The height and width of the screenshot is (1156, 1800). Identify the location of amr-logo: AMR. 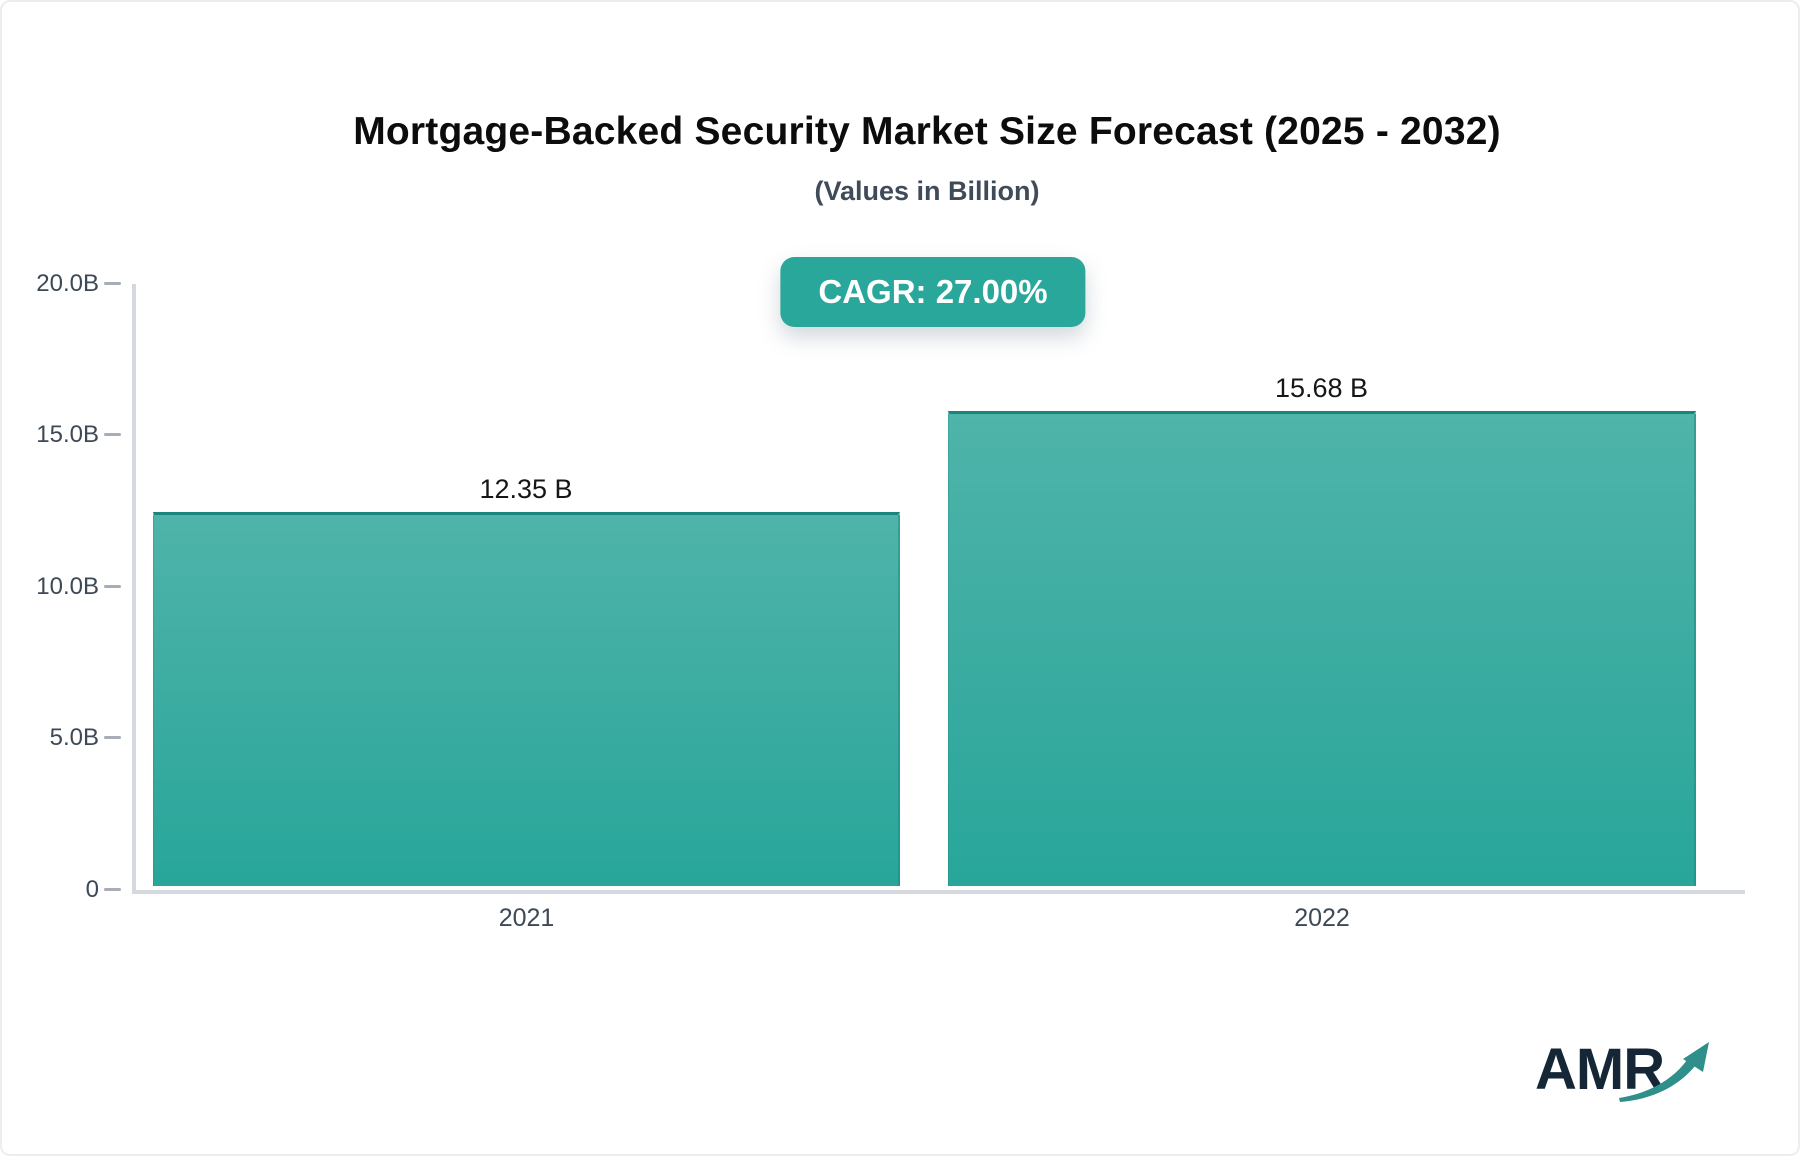
(1625, 1071).